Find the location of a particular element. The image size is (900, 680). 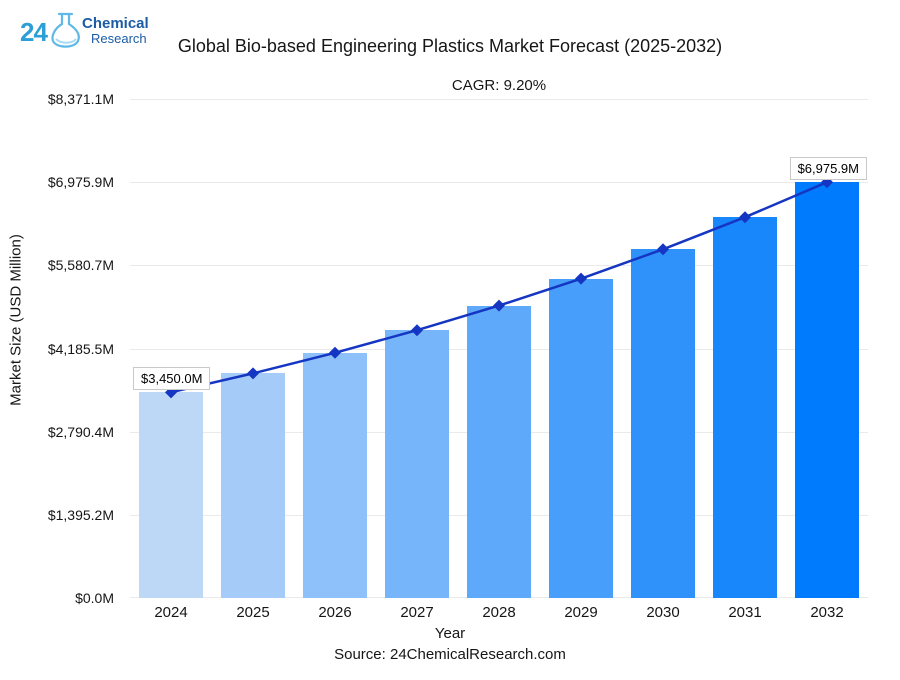

bar-2031 is located at coordinates (745, 407).